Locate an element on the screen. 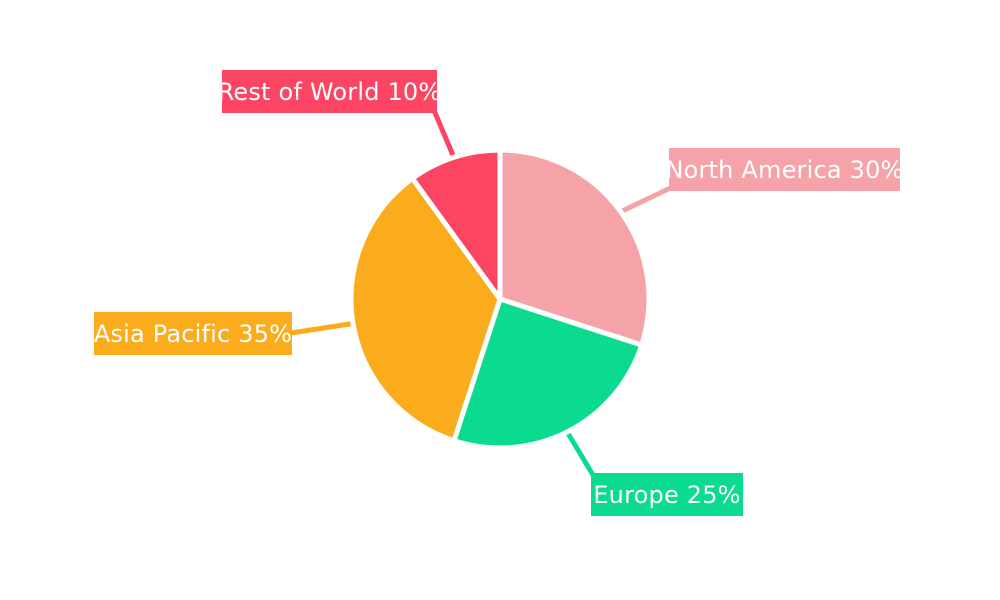  label-badge-rest-of-world: Rest of World 10% is located at coordinates (329, 91).